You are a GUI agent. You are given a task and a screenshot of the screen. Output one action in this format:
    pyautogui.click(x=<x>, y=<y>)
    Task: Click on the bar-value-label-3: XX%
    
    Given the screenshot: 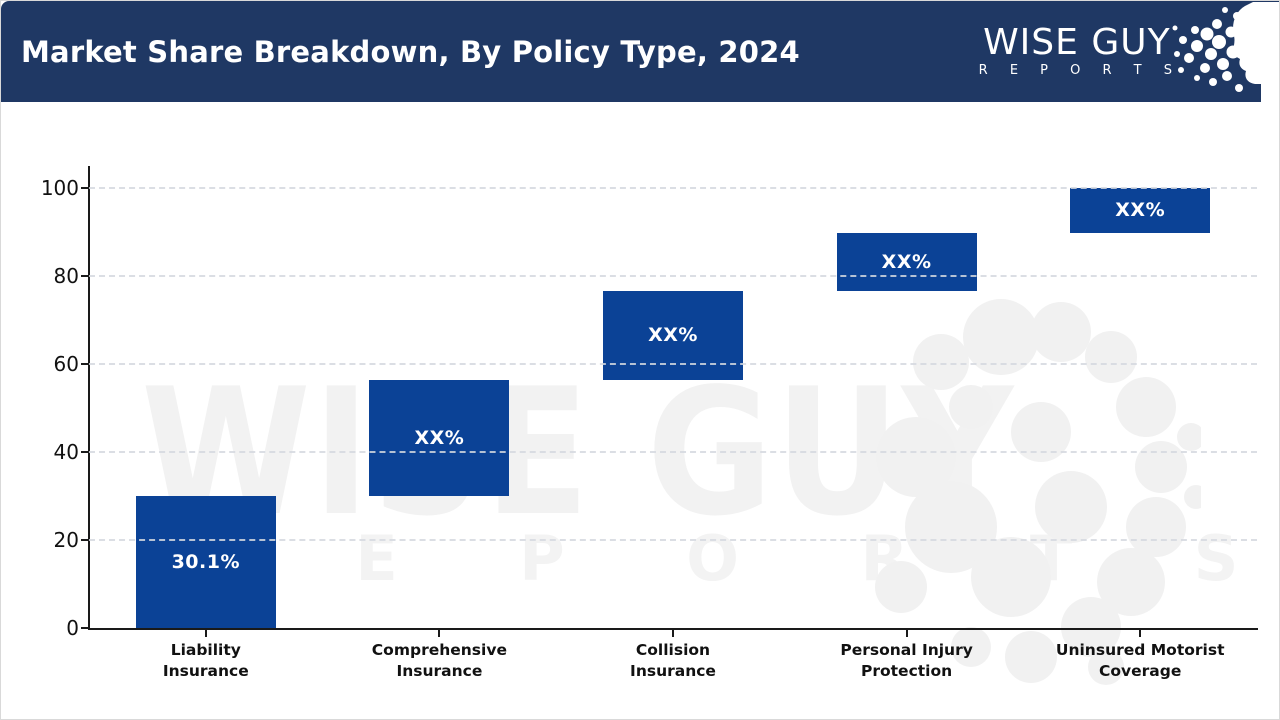 What is the action you would take?
    pyautogui.click(x=673, y=335)
    